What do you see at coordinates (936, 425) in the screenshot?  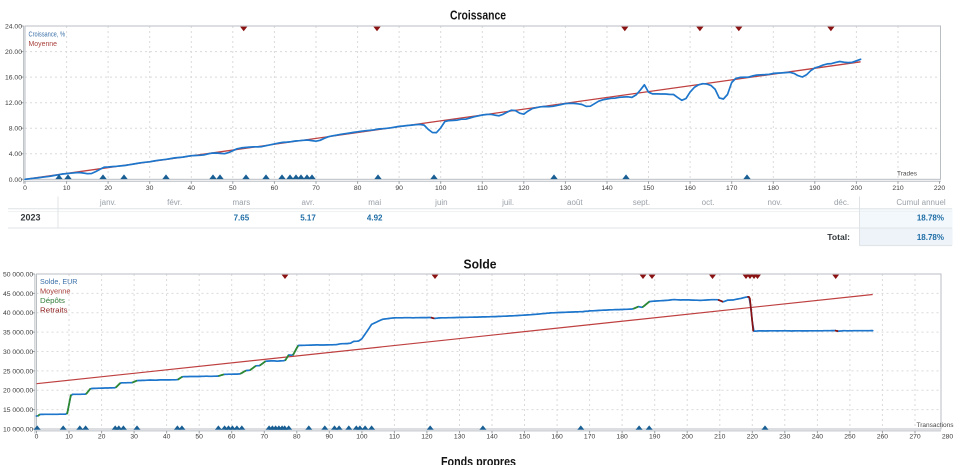 I see `svg-text: Transactions` at bounding box center [936, 425].